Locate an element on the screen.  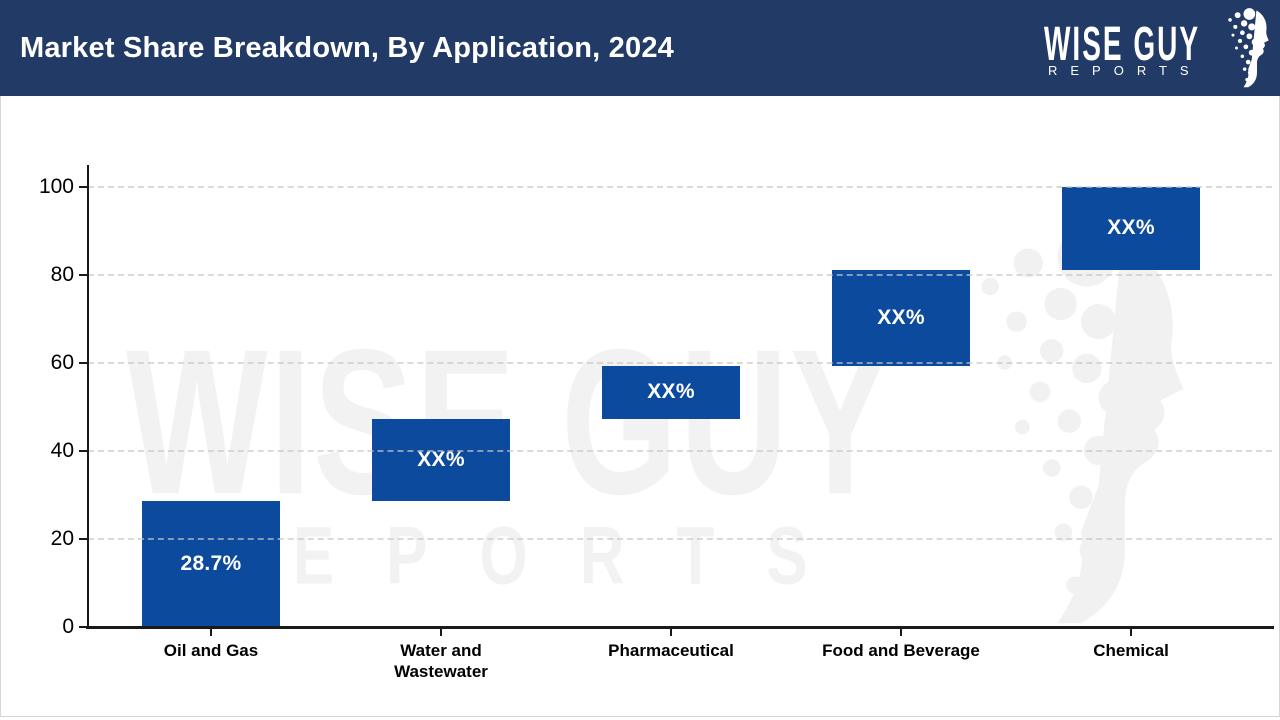
x-category-label: Oil and Gas is located at coordinates (211, 650).